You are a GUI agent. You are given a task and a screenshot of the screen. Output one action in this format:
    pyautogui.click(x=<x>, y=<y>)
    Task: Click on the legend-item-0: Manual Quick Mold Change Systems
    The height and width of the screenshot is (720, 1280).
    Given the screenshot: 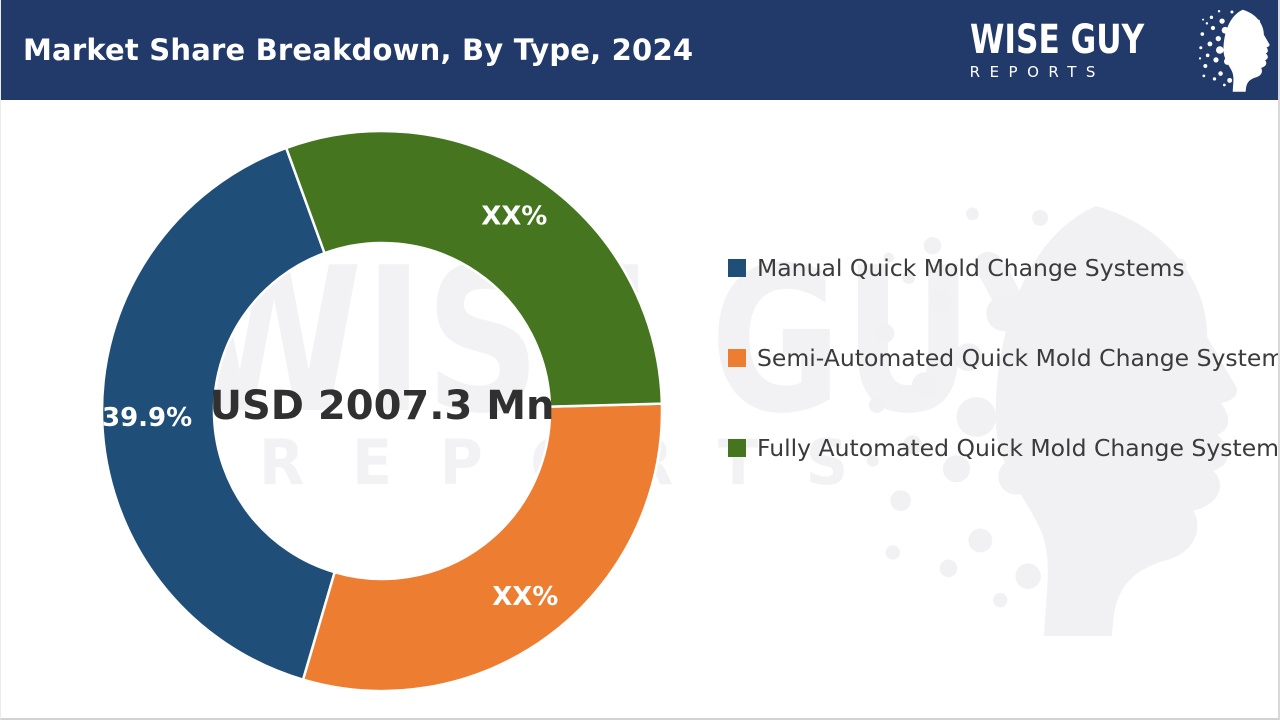 What is the action you would take?
    pyautogui.click(x=1003, y=268)
    